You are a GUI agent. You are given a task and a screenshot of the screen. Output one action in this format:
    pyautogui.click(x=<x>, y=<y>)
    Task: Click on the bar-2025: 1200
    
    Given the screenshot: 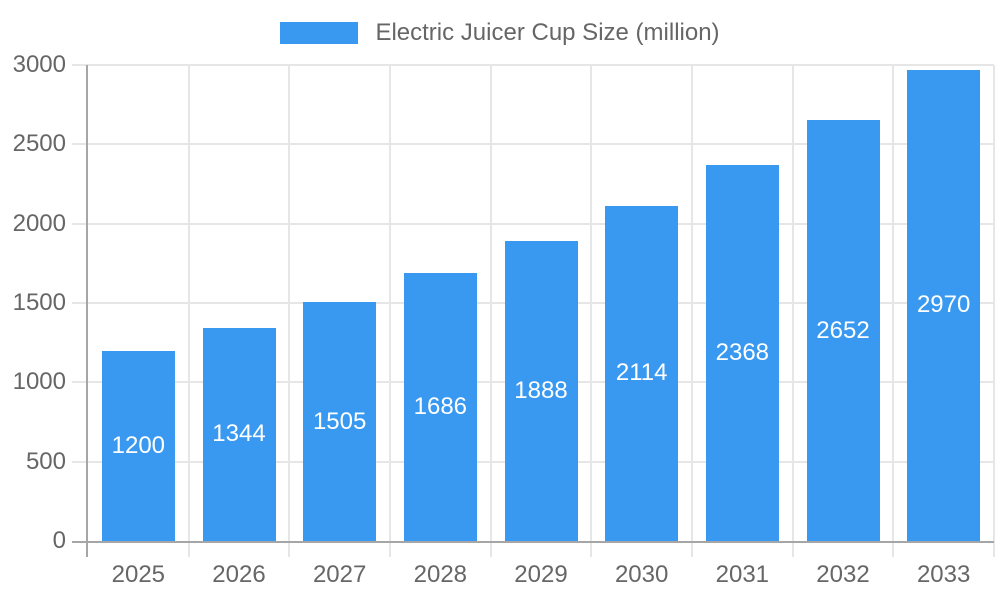 What is the action you would take?
    pyautogui.click(x=138, y=445)
    